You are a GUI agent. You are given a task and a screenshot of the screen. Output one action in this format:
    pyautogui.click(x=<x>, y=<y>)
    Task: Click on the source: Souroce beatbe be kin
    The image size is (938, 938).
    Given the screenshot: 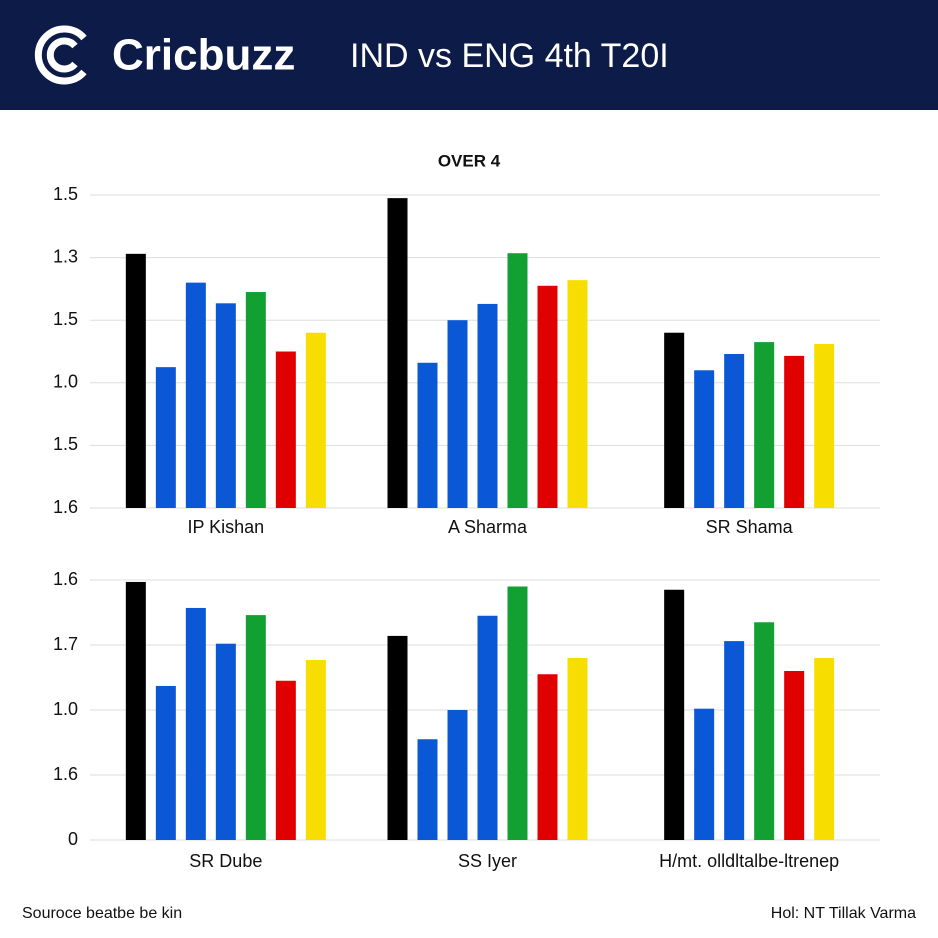 What is the action you would take?
    pyautogui.click(x=102, y=913)
    